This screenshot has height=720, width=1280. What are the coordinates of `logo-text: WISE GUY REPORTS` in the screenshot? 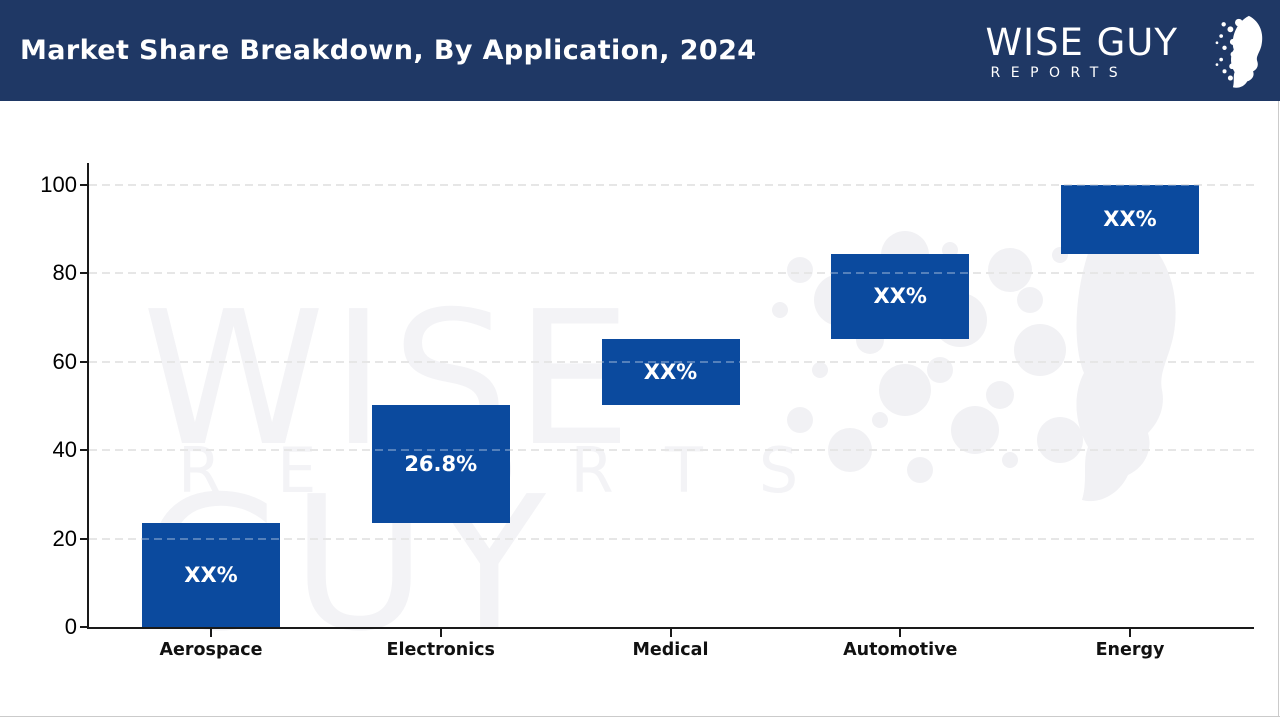 It's located at (1081, 51).